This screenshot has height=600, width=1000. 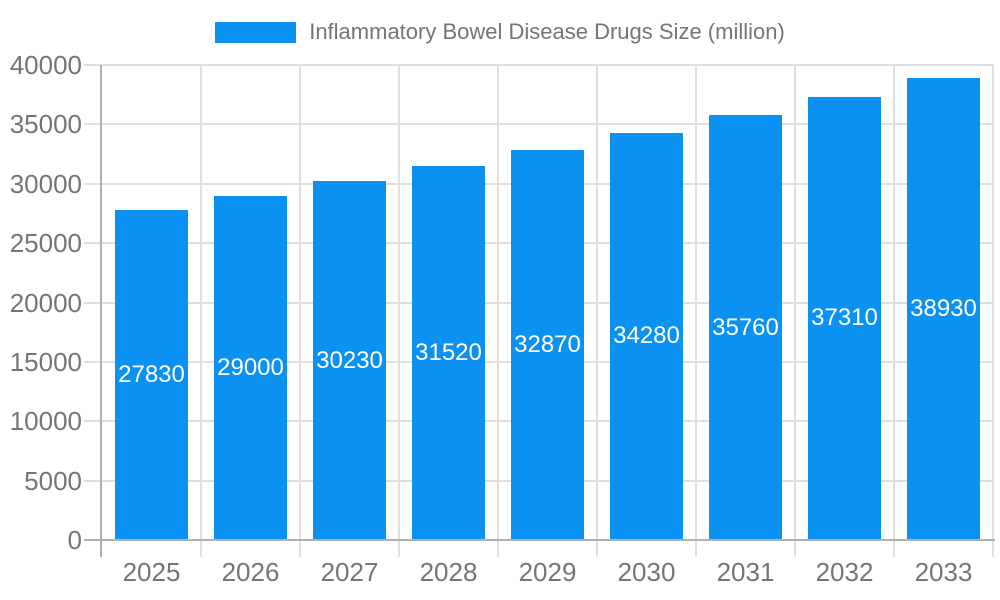 I want to click on x-axis-label: 2026, so click(x=250, y=572).